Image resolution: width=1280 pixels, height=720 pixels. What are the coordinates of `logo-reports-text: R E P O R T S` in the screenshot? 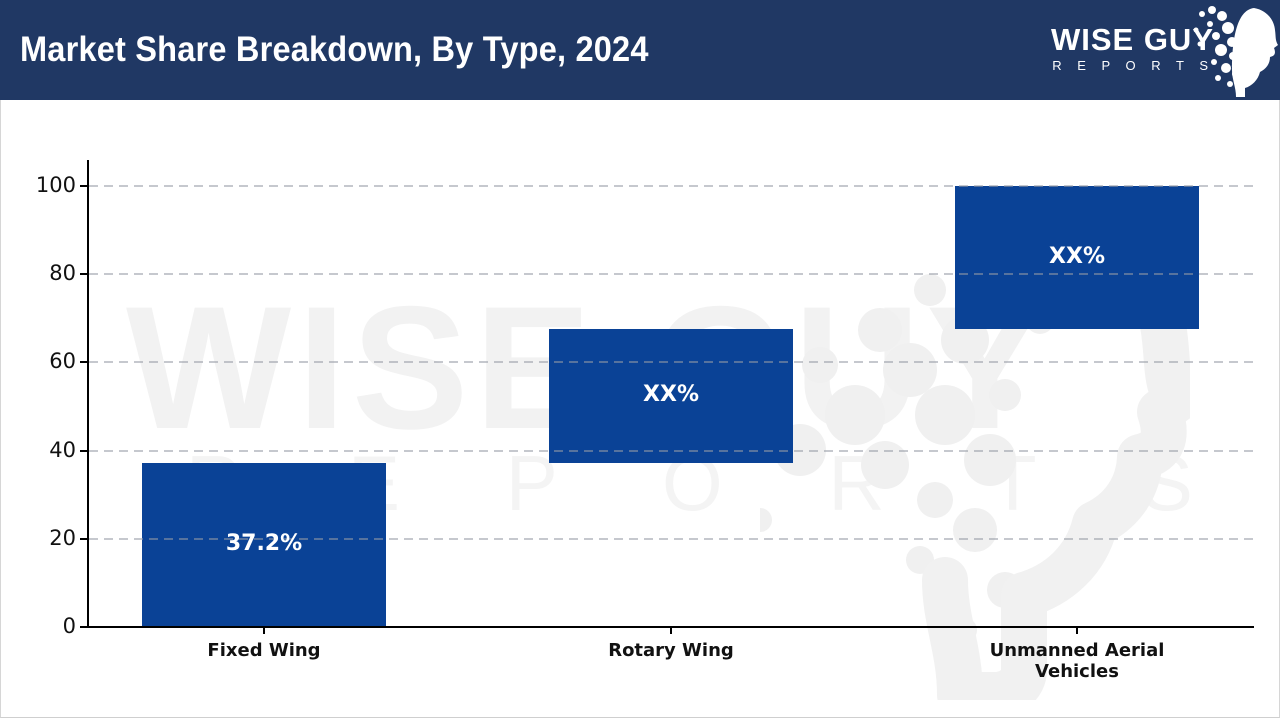 It's located at (1133, 65).